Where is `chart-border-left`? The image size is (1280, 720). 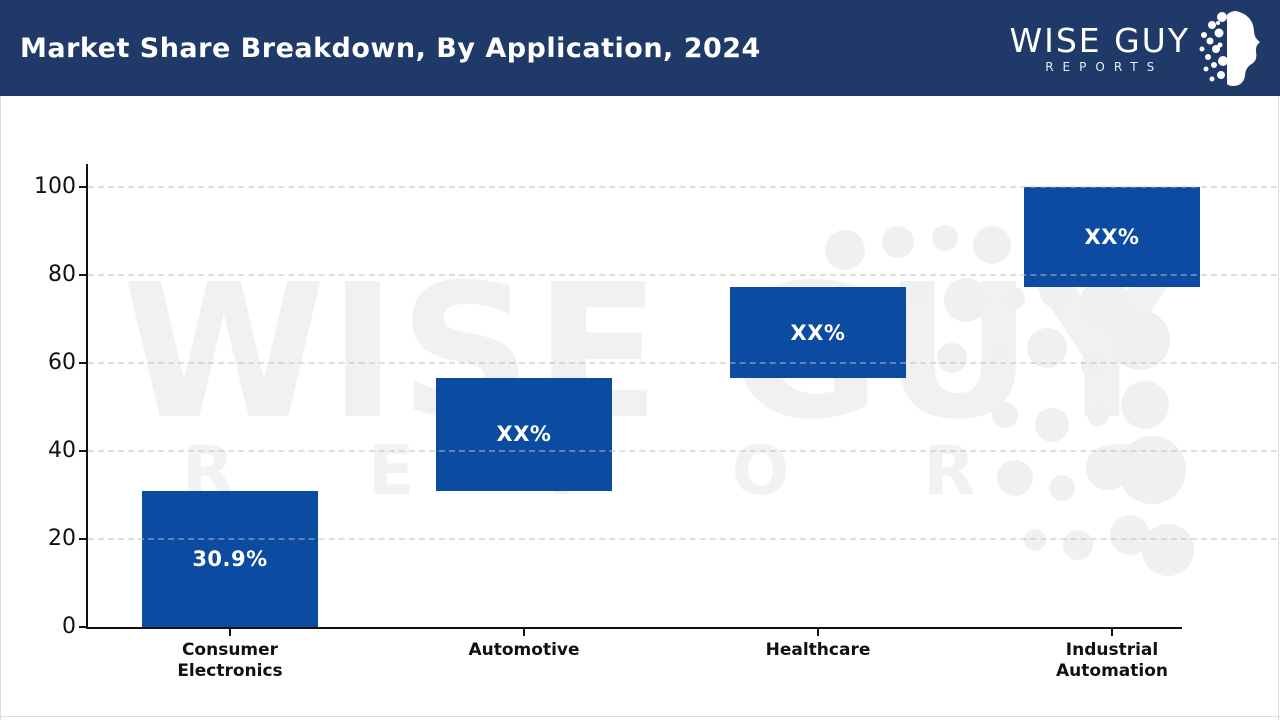 chart-border-left is located at coordinates (0, 408).